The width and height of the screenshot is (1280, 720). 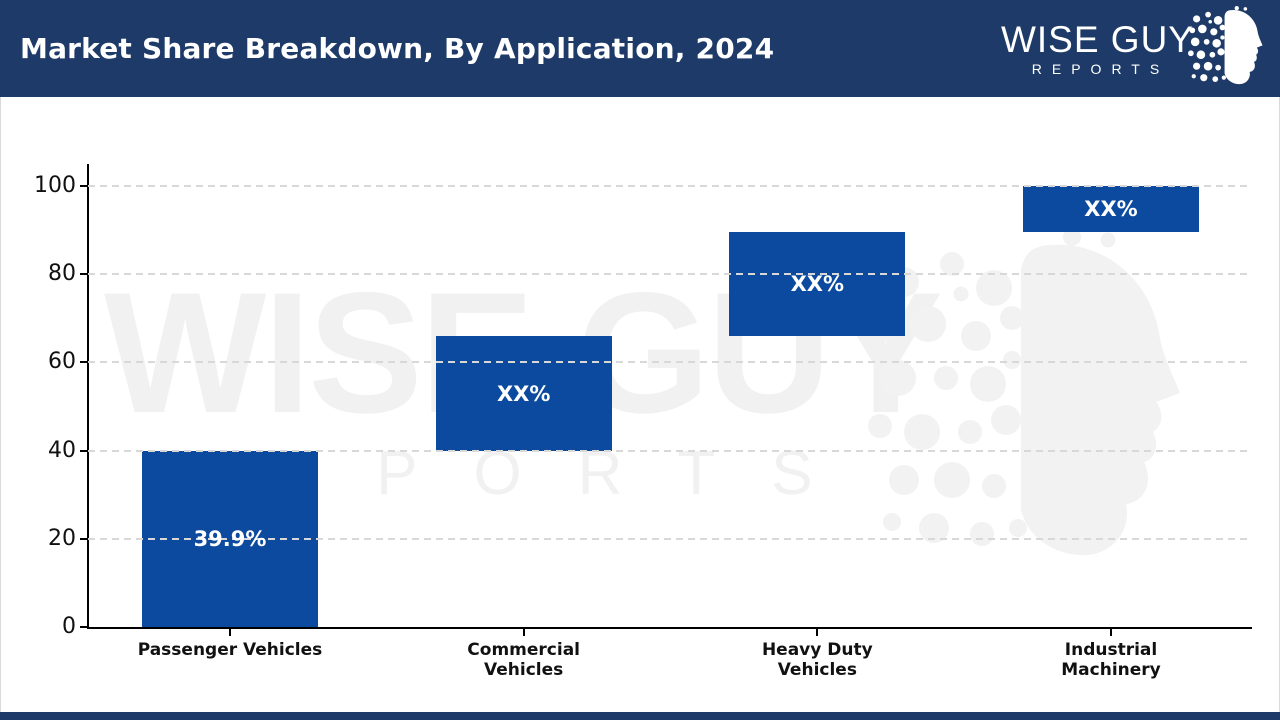 What do you see at coordinates (230, 632) in the screenshot?
I see `x-tick-passenger-vehicles` at bounding box center [230, 632].